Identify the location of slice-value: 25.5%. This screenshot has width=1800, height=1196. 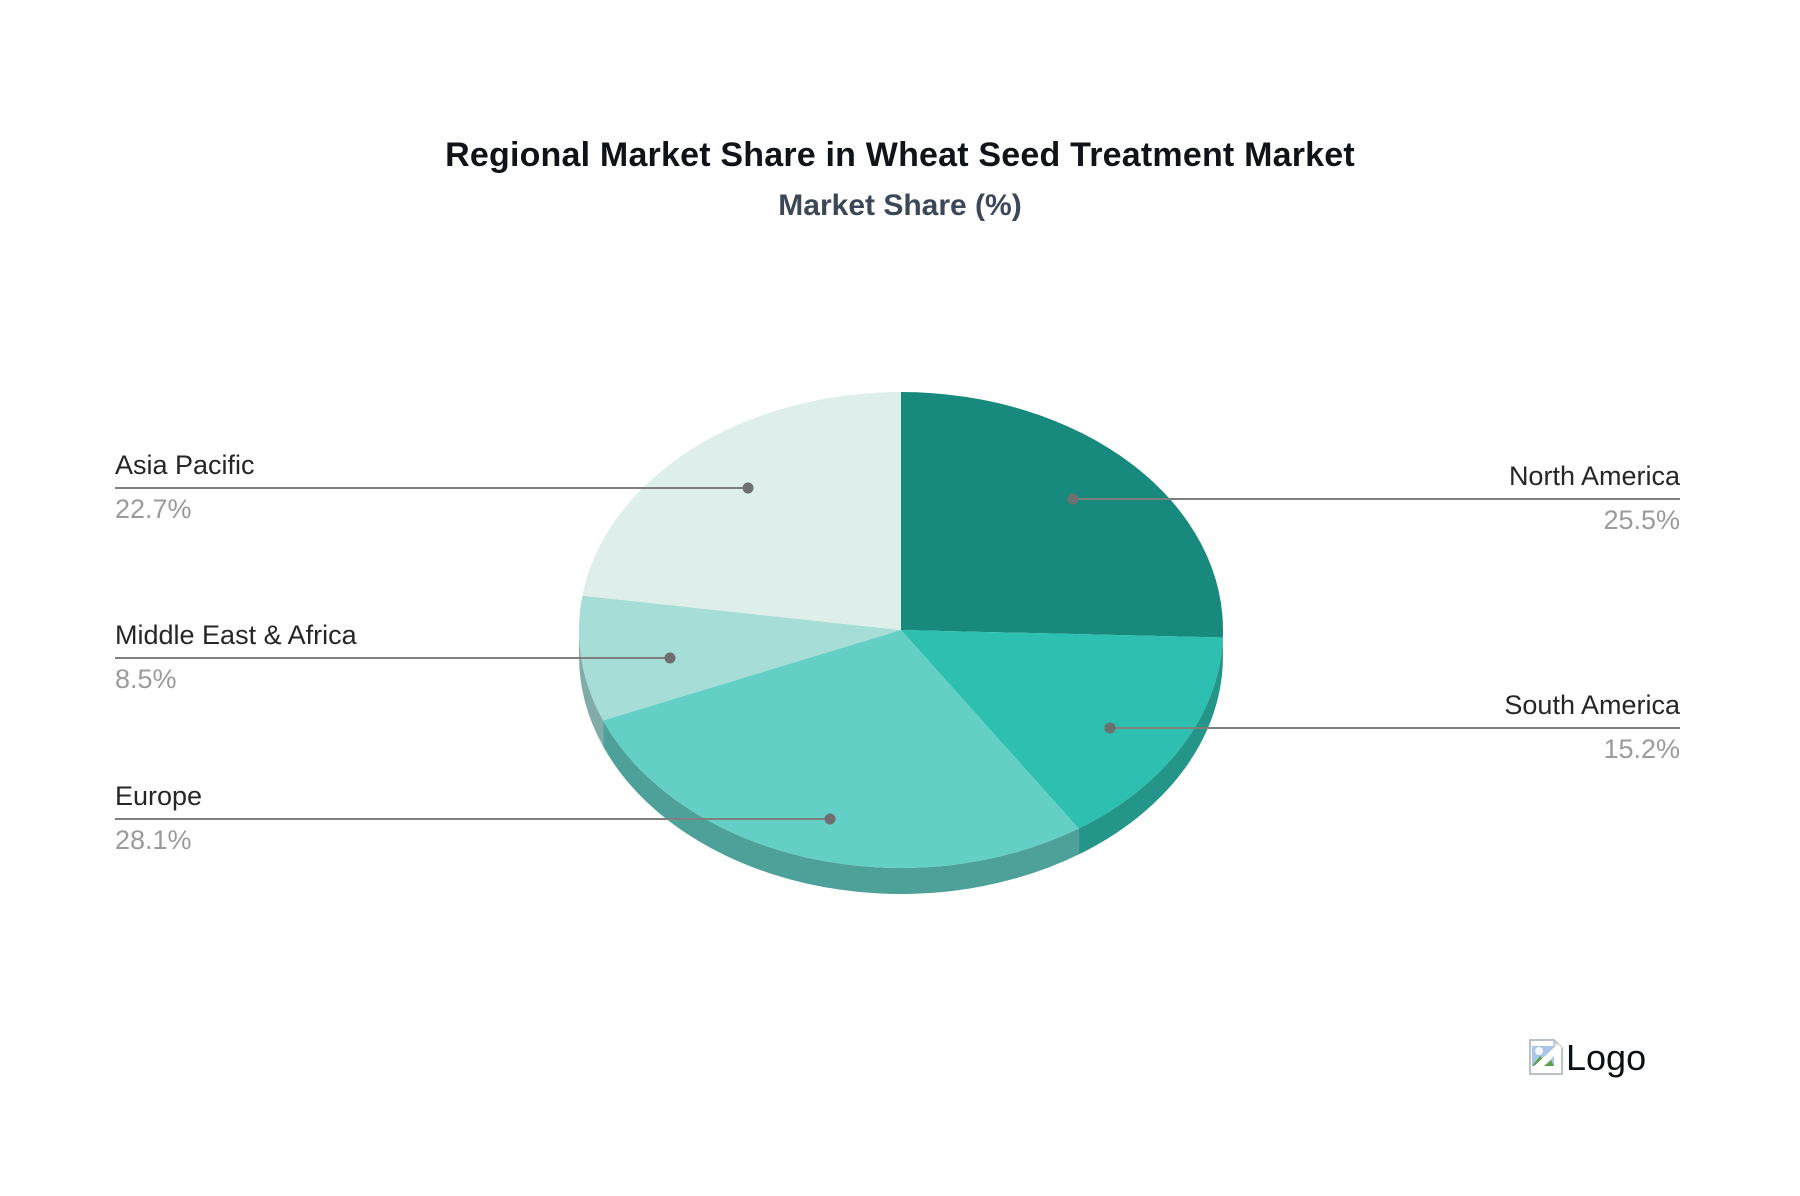
(1641, 520).